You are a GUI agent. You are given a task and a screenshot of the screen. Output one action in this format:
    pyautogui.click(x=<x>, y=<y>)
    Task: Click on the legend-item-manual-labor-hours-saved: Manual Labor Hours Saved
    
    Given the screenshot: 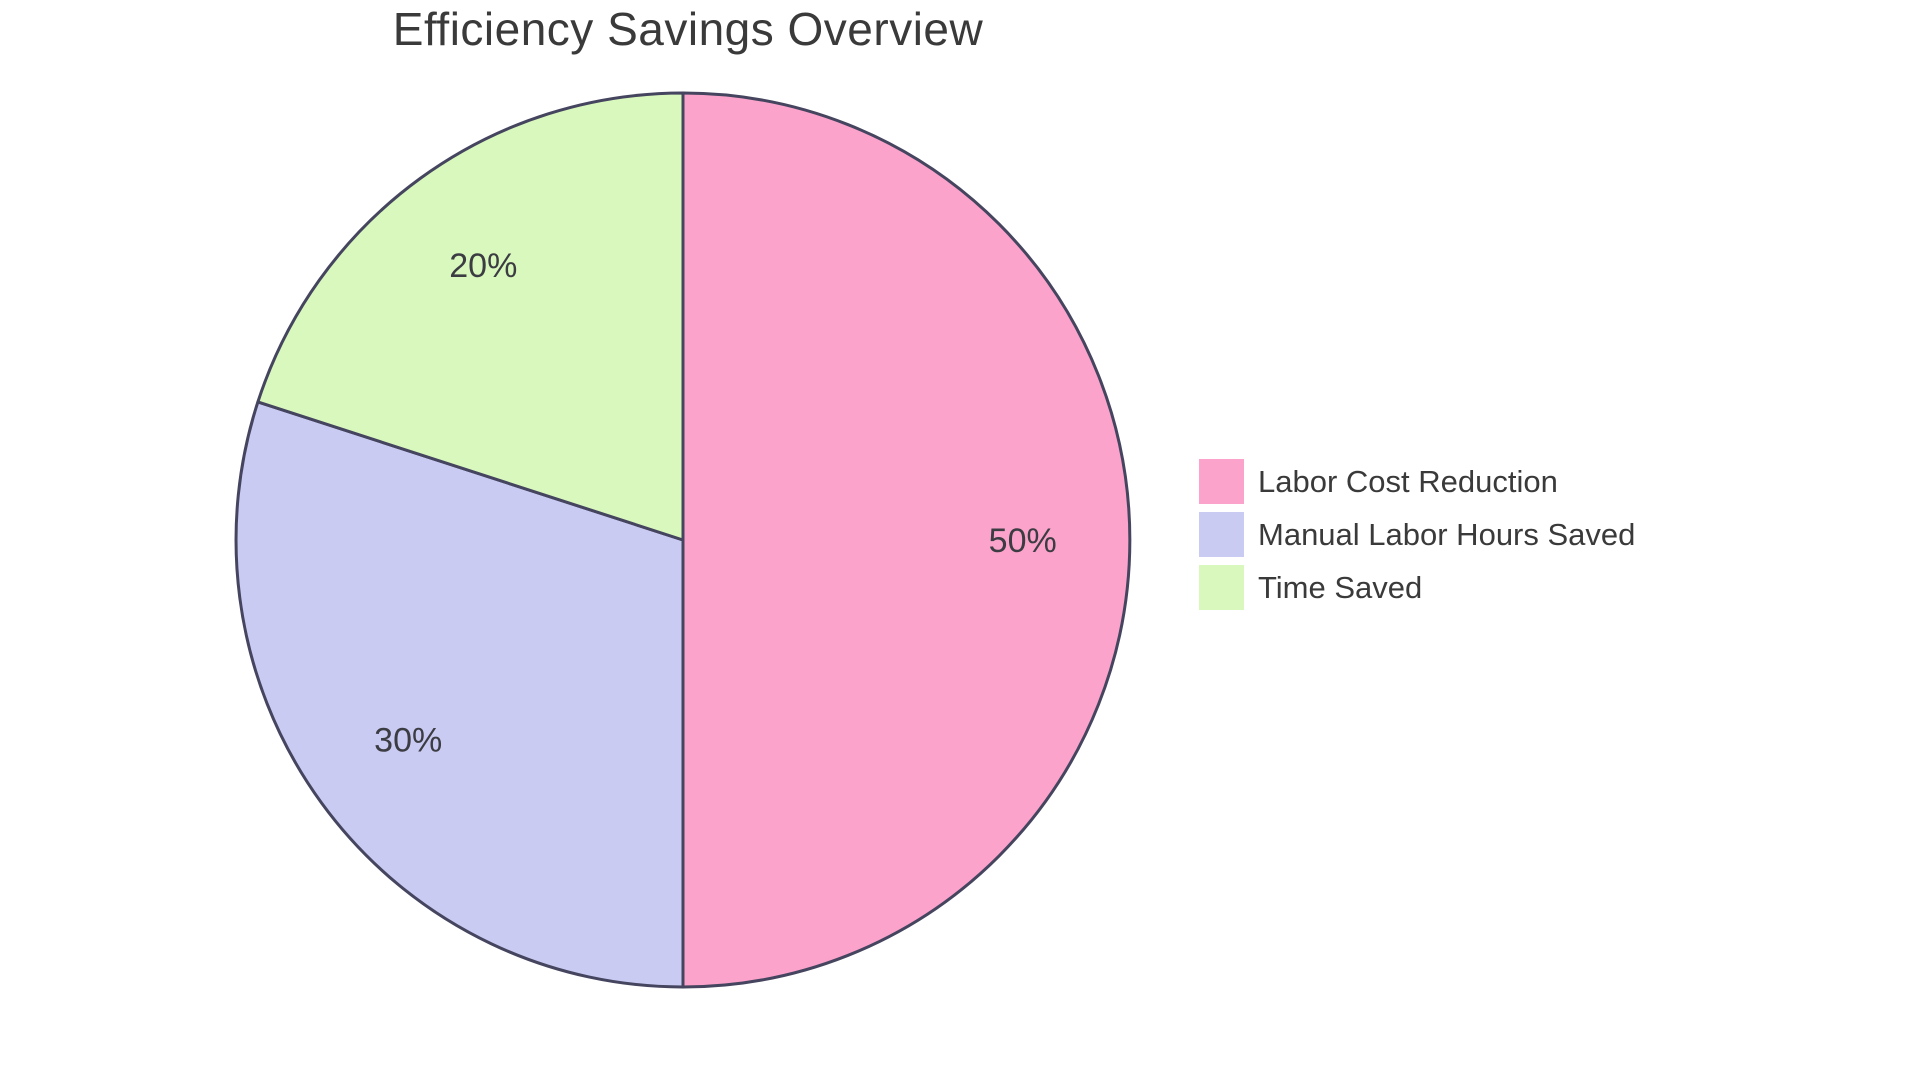 What is the action you would take?
    pyautogui.click(x=1417, y=534)
    